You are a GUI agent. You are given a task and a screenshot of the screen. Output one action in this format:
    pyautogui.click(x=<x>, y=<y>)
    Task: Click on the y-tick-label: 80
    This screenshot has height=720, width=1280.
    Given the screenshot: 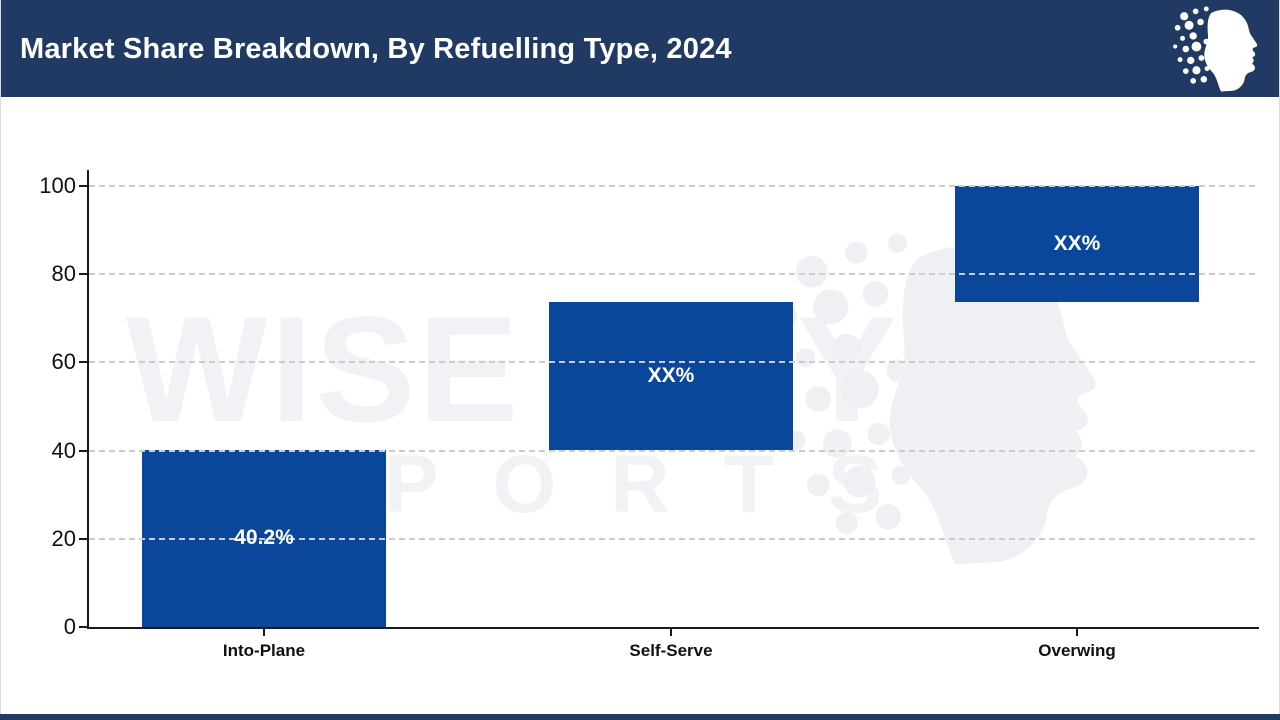 What is the action you would take?
    pyautogui.click(x=63, y=274)
    